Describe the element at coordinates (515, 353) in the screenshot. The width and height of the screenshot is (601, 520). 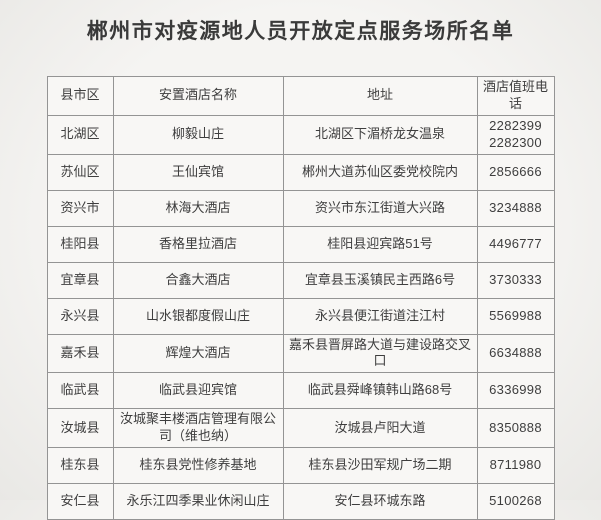
I see `cell-phone: 6634888` at that location.